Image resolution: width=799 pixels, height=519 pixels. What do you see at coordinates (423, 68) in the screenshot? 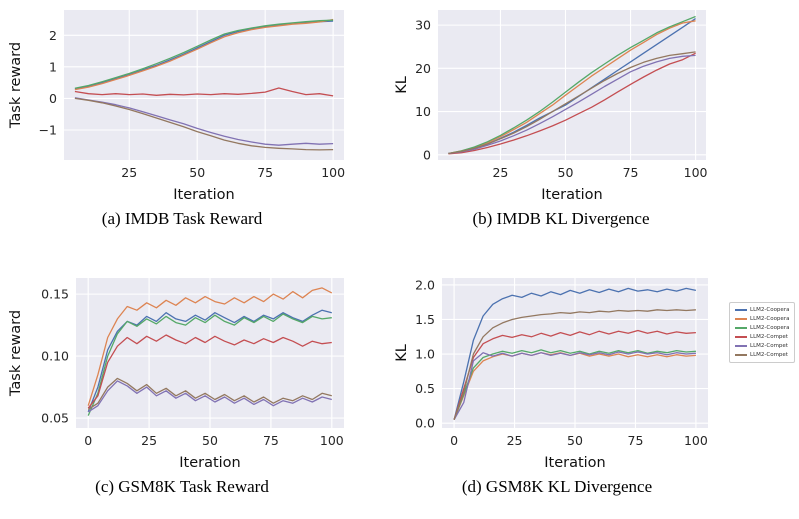
I see `y-tick-label: 20` at bounding box center [423, 68].